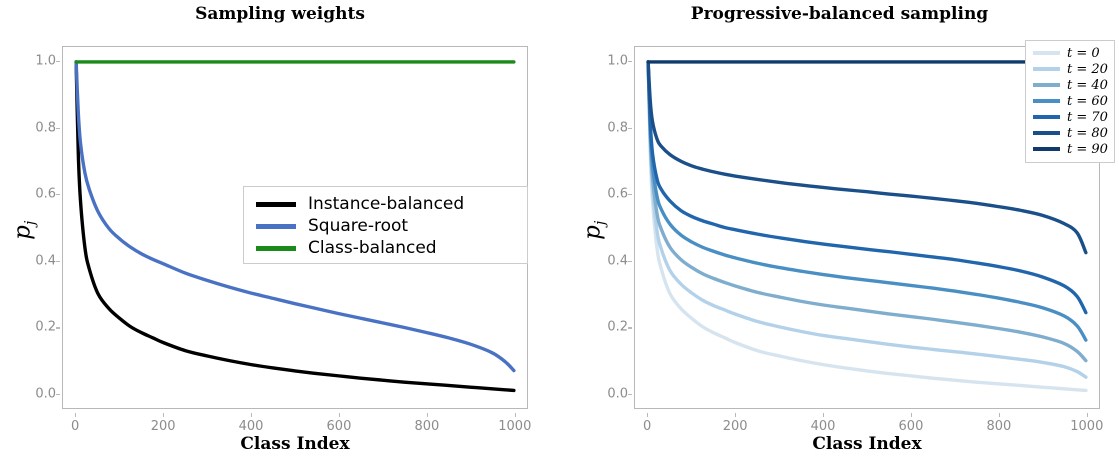 The height and width of the screenshot is (462, 1119). I want to click on y-tick-label: 0.6, so click(617, 194).